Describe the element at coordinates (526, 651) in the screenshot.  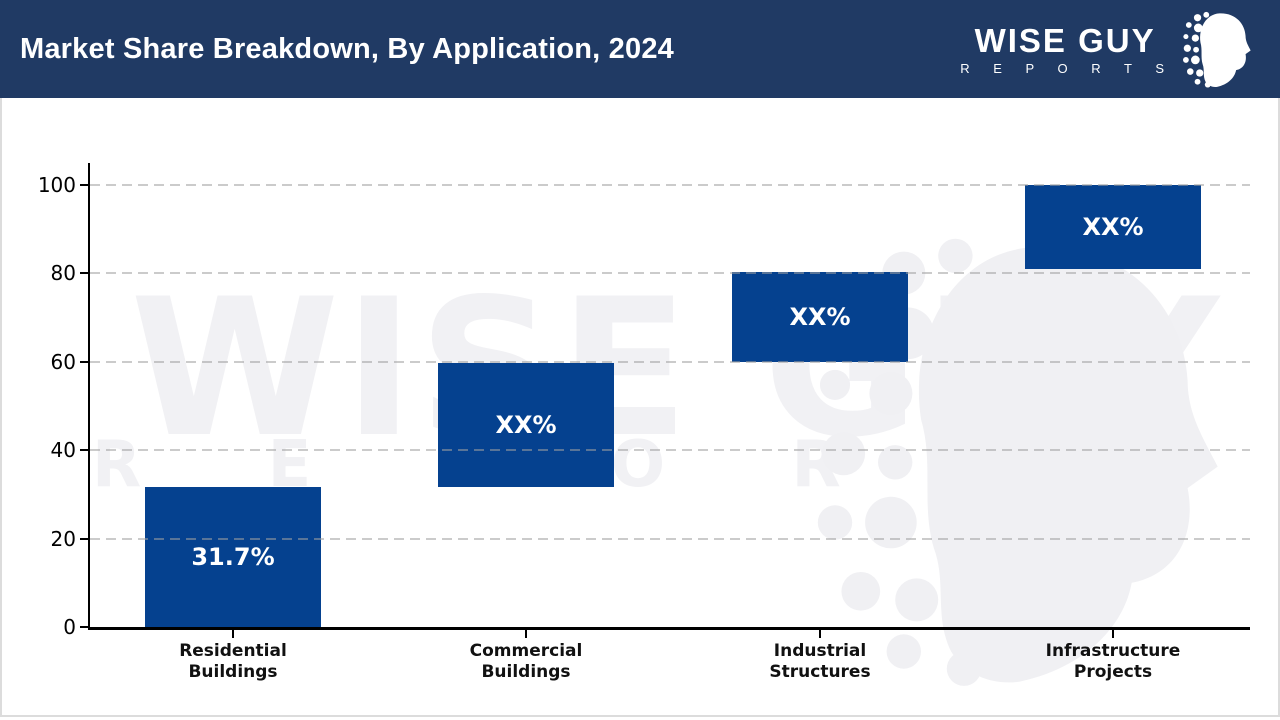
I see `x-label-line: Commercial` at that location.